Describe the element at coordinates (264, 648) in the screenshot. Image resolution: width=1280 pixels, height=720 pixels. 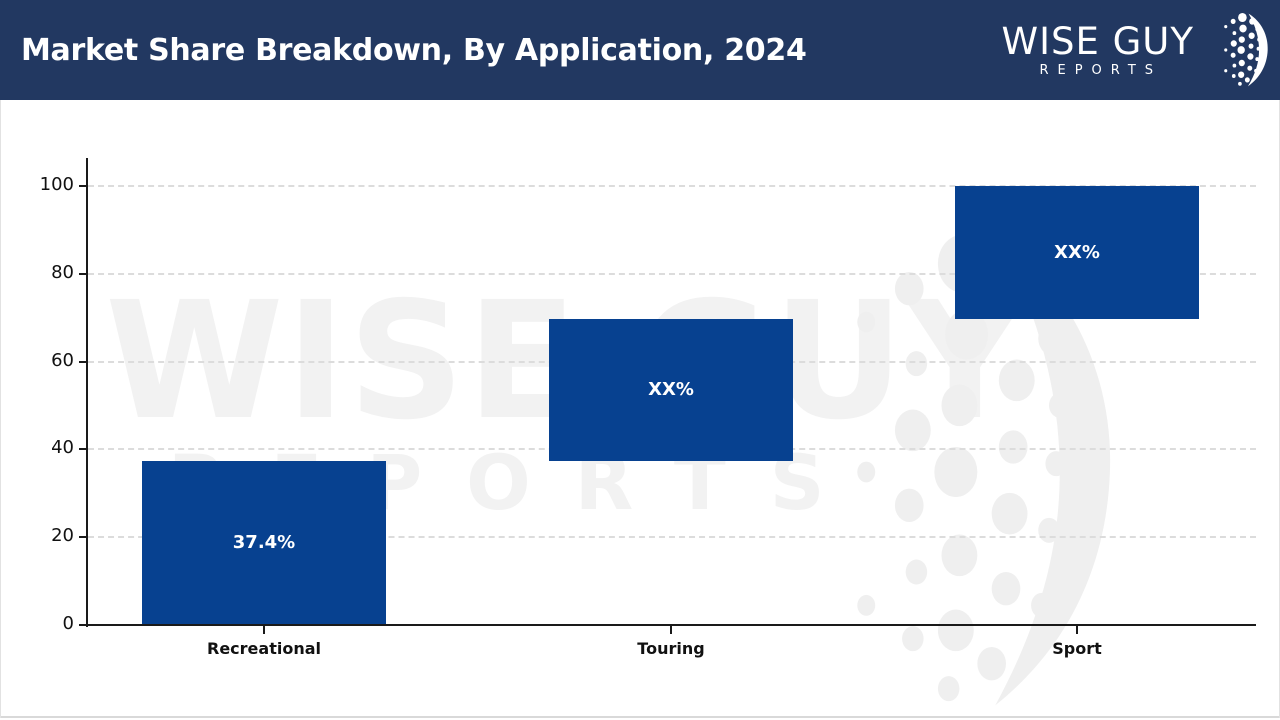
I see `x-category-label-recreational: Recreational` at that location.